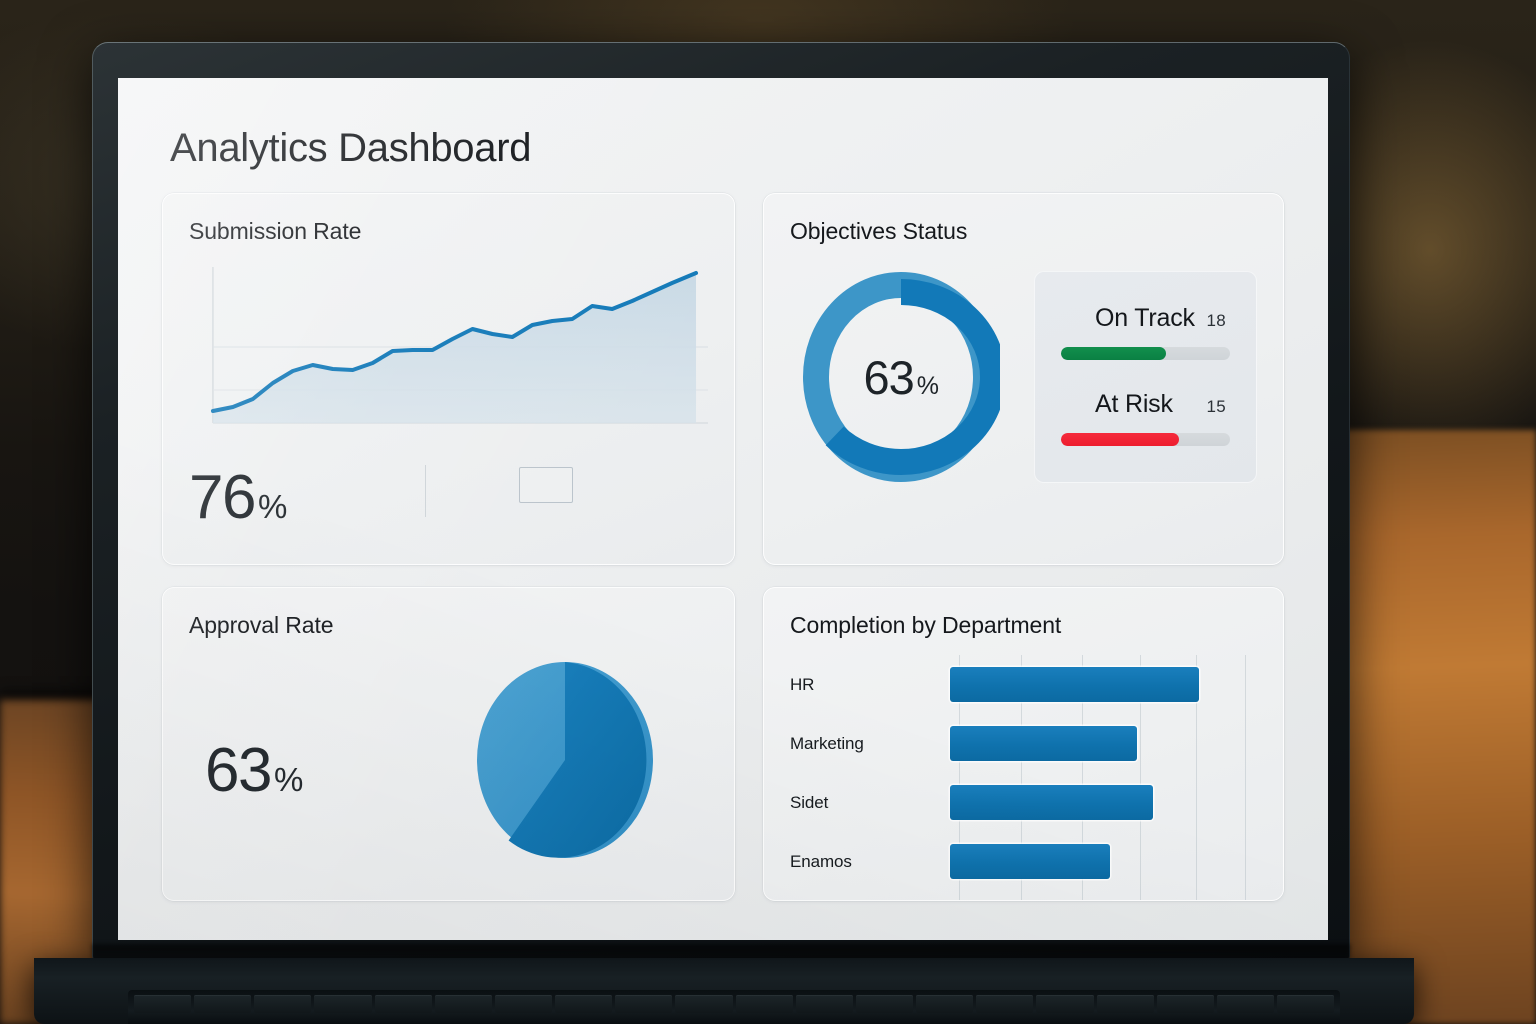 This screenshot has width=1536, height=1024. I want to click on objectives-status-body: 63% On Track 18, so click(1023, 377).